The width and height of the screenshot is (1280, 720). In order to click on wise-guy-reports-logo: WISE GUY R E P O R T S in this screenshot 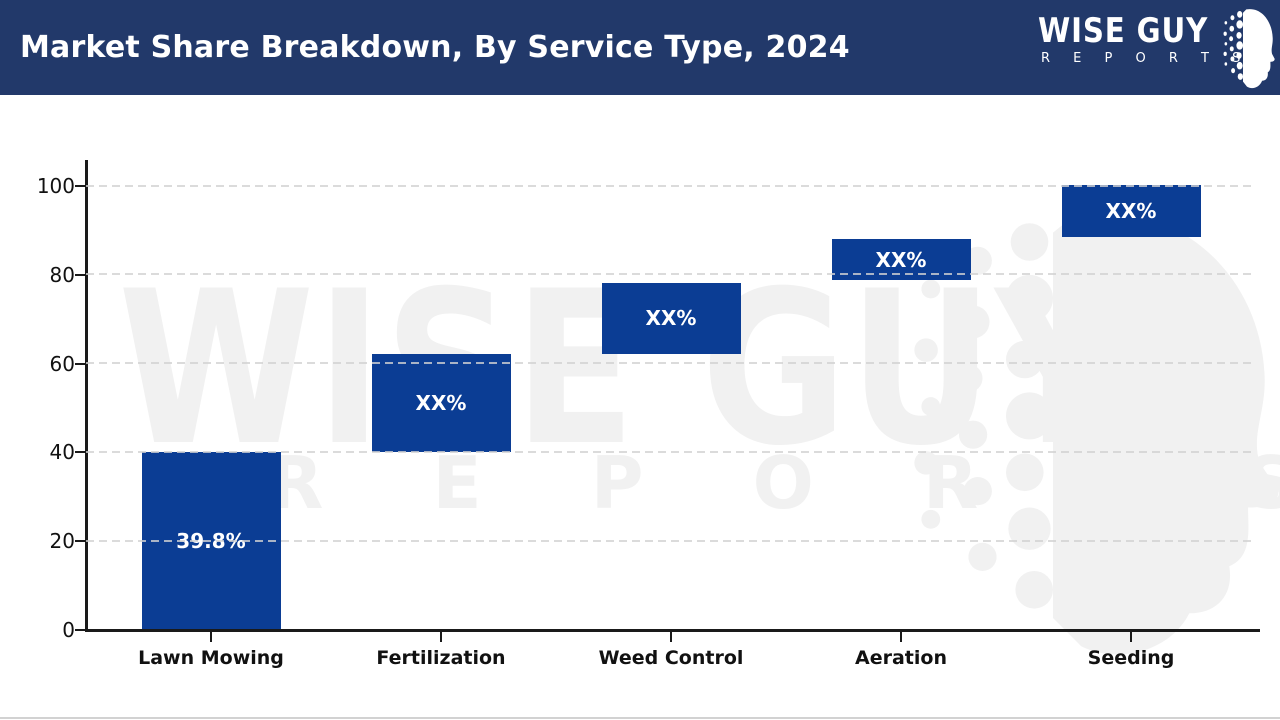, I will do `click(1158, 49)`.